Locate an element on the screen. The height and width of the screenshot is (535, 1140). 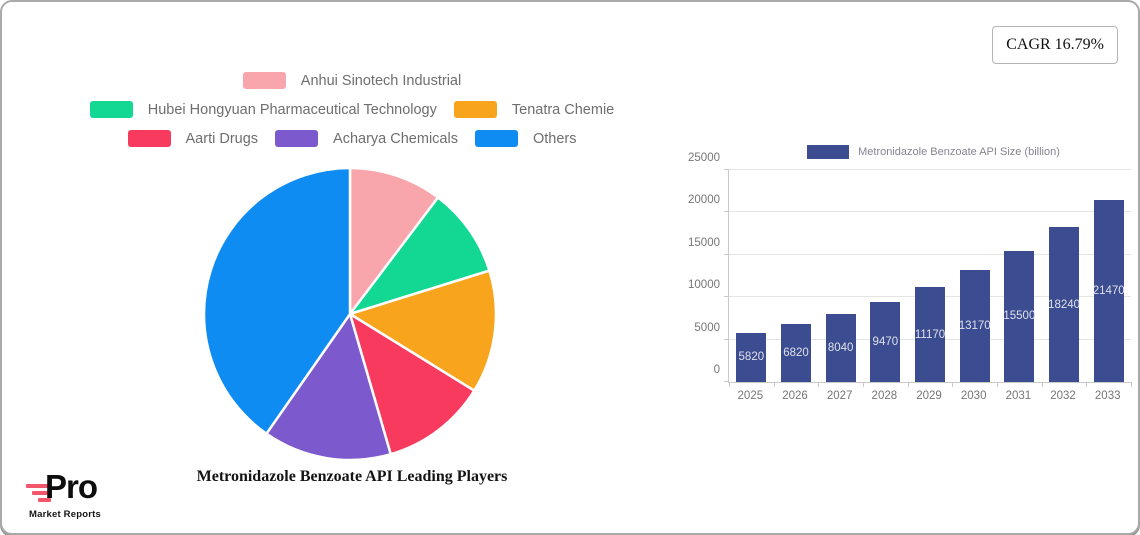
bar-value-label: 21470 is located at coordinates (1108, 290).